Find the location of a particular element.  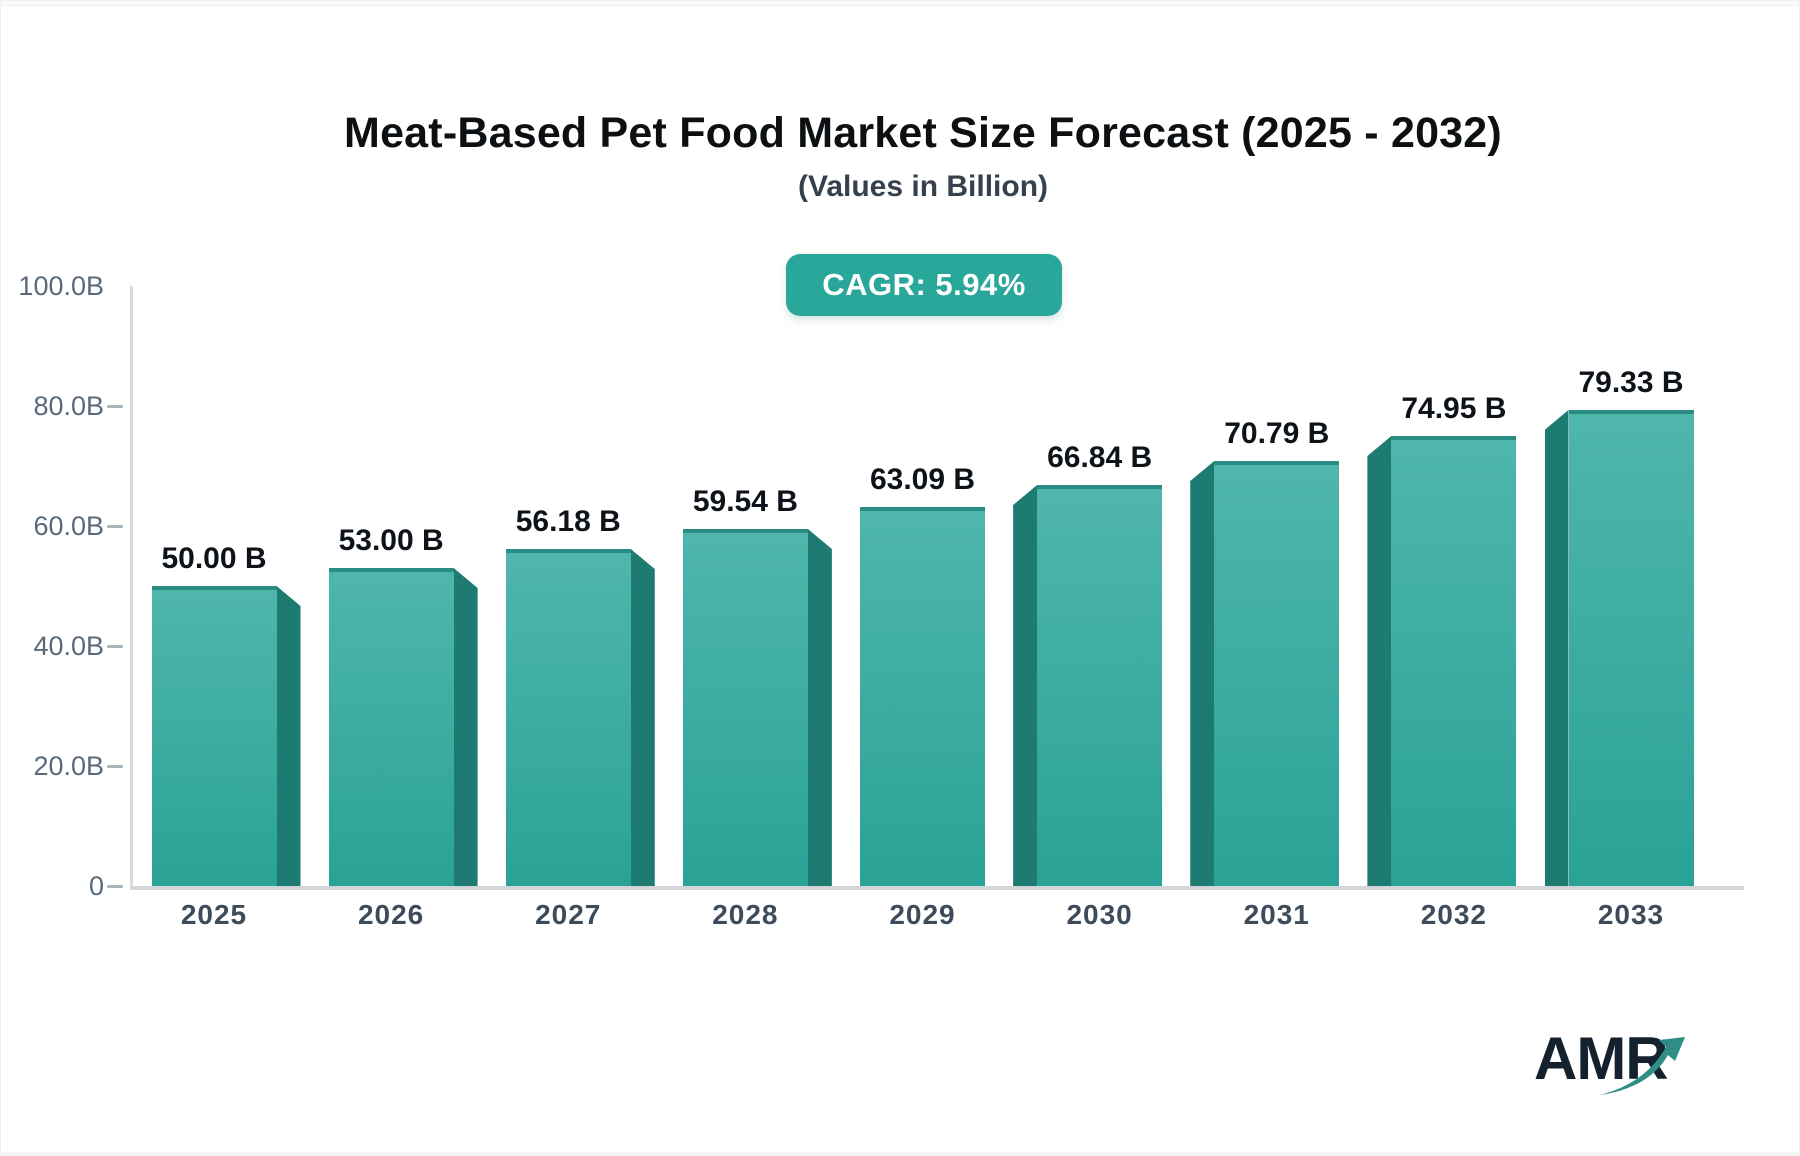

y-axis-tick-label: 20.0B is located at coordinates (68, 766).